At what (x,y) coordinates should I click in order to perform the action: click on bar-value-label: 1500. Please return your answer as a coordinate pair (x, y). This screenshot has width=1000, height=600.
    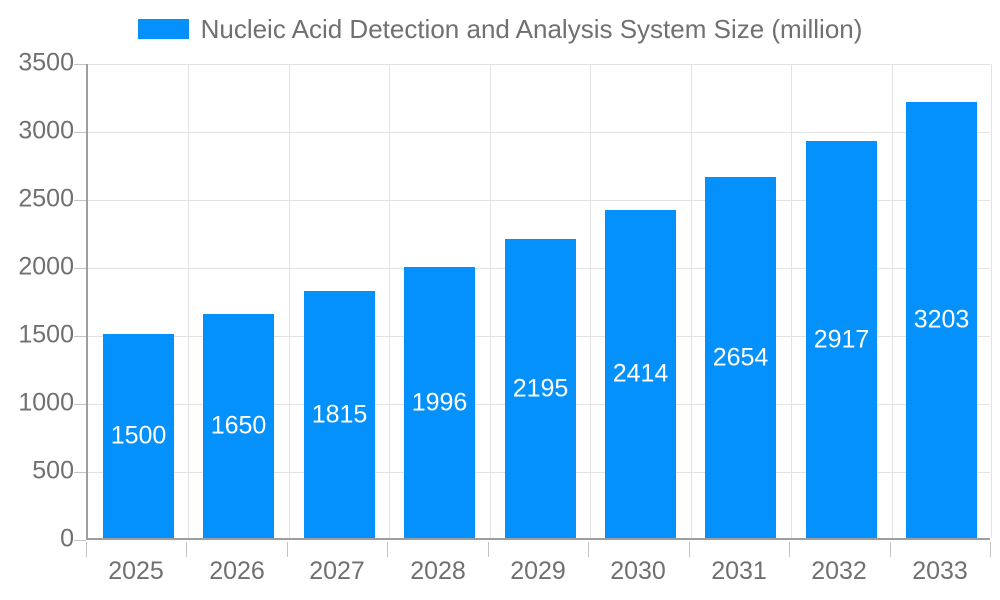
    Looking at the image, I should click on (138, 435).